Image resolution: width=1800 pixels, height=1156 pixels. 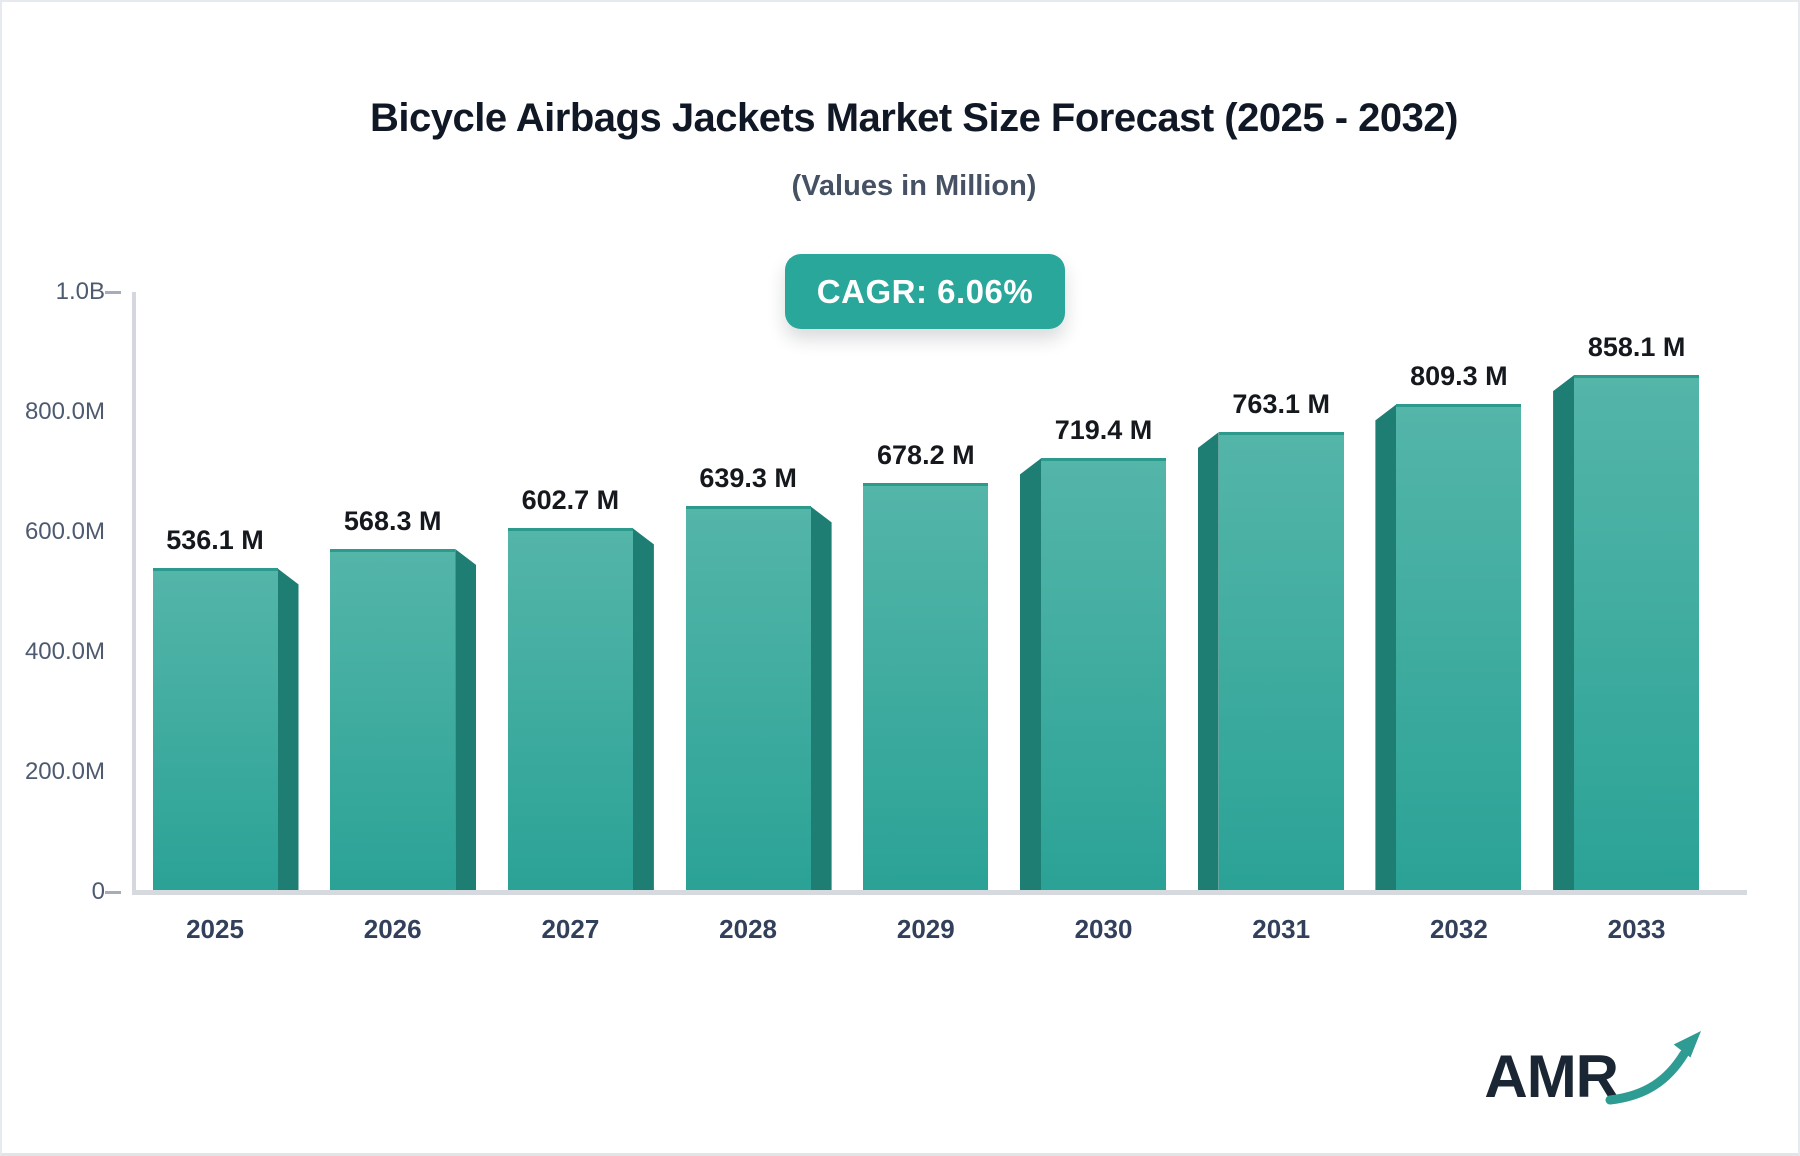 What do you see at coordinates (926, 455) in the screenshot?
I see `bar-value-label: 678.2 M` at bounding box center [926, 455].